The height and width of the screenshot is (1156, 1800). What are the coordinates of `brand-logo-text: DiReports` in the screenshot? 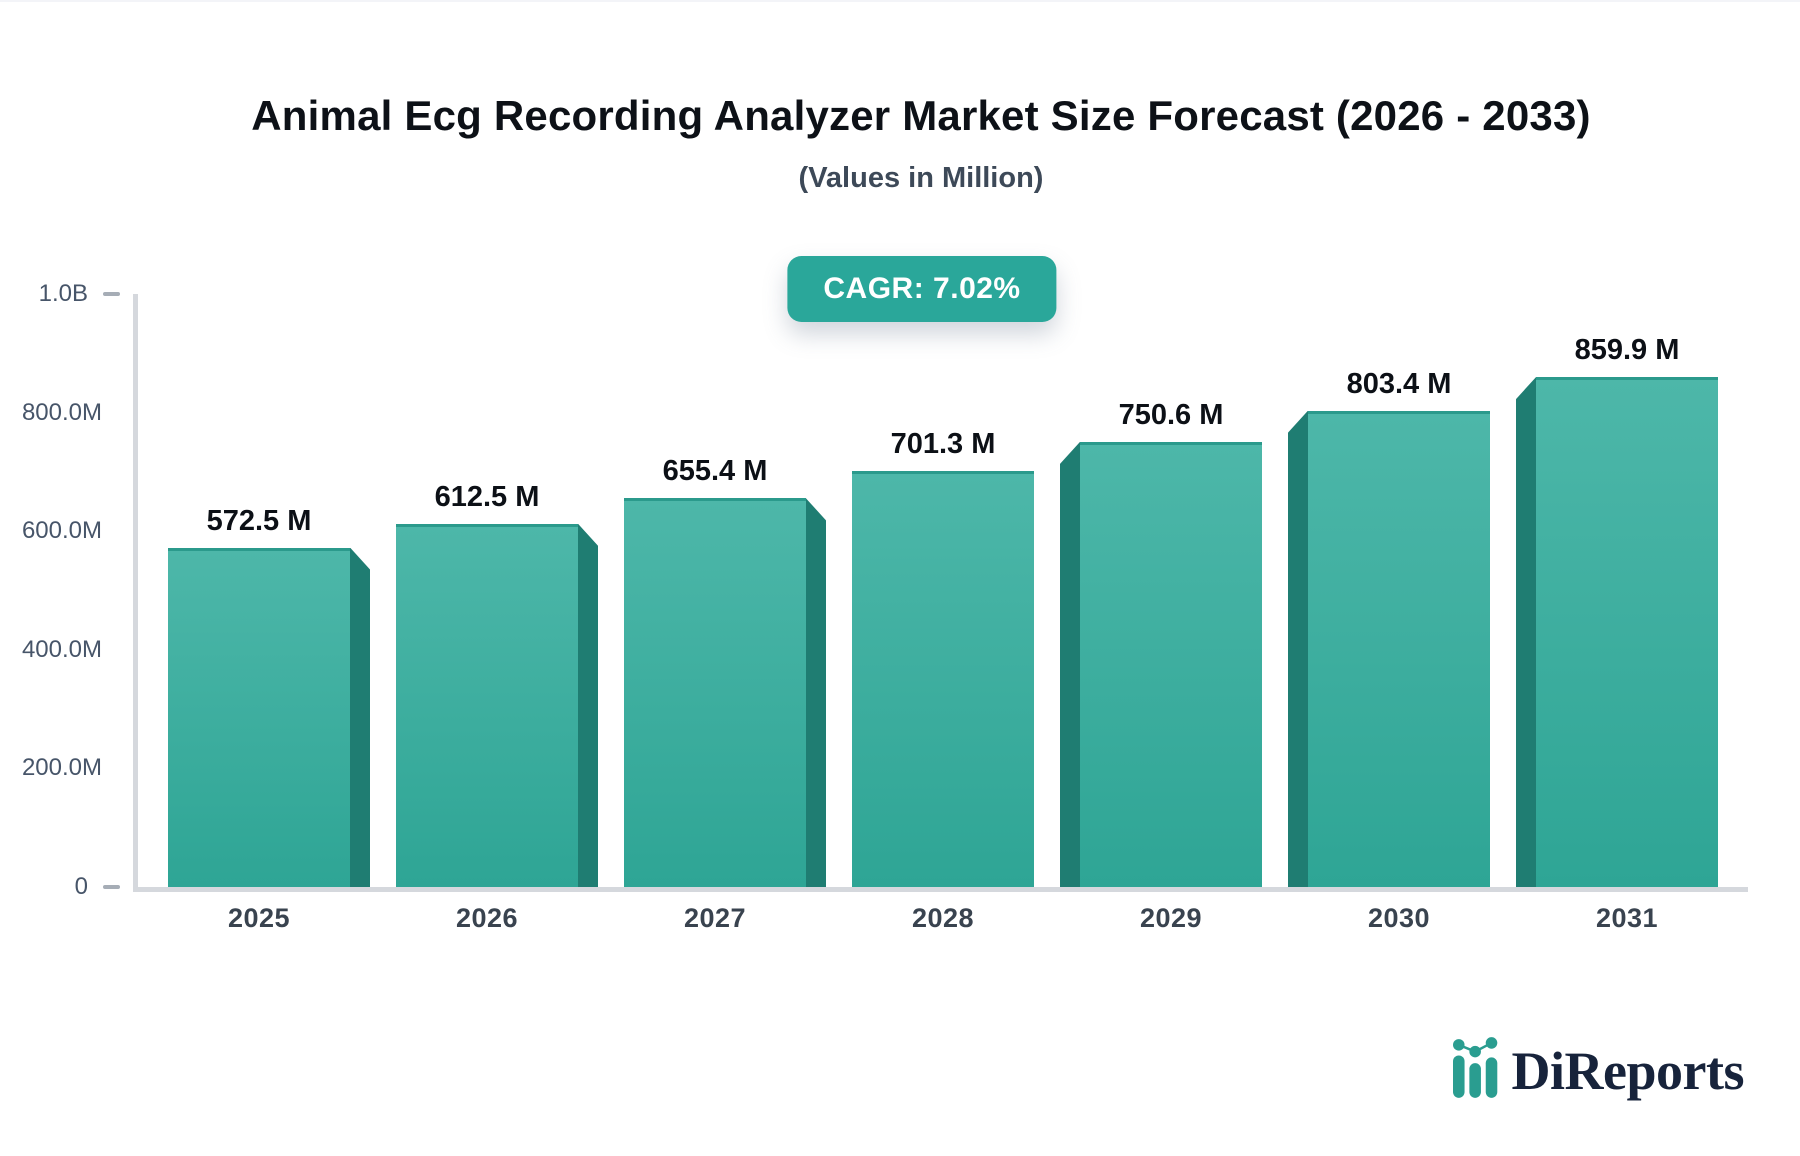 It's located at (1628, 1071).